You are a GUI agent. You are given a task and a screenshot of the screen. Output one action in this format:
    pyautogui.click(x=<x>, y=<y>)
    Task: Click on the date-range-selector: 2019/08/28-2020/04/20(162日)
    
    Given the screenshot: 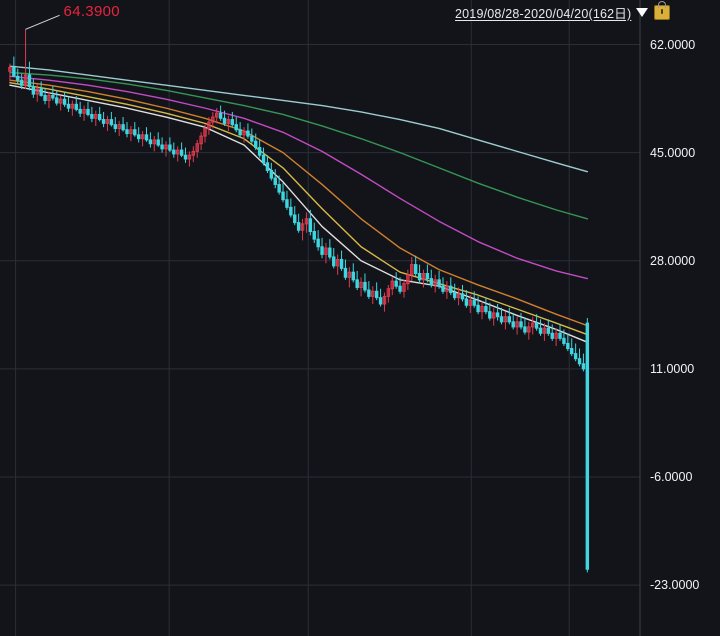 What is the action you would take?
    pyautogui.click(x=563, y=10)
    